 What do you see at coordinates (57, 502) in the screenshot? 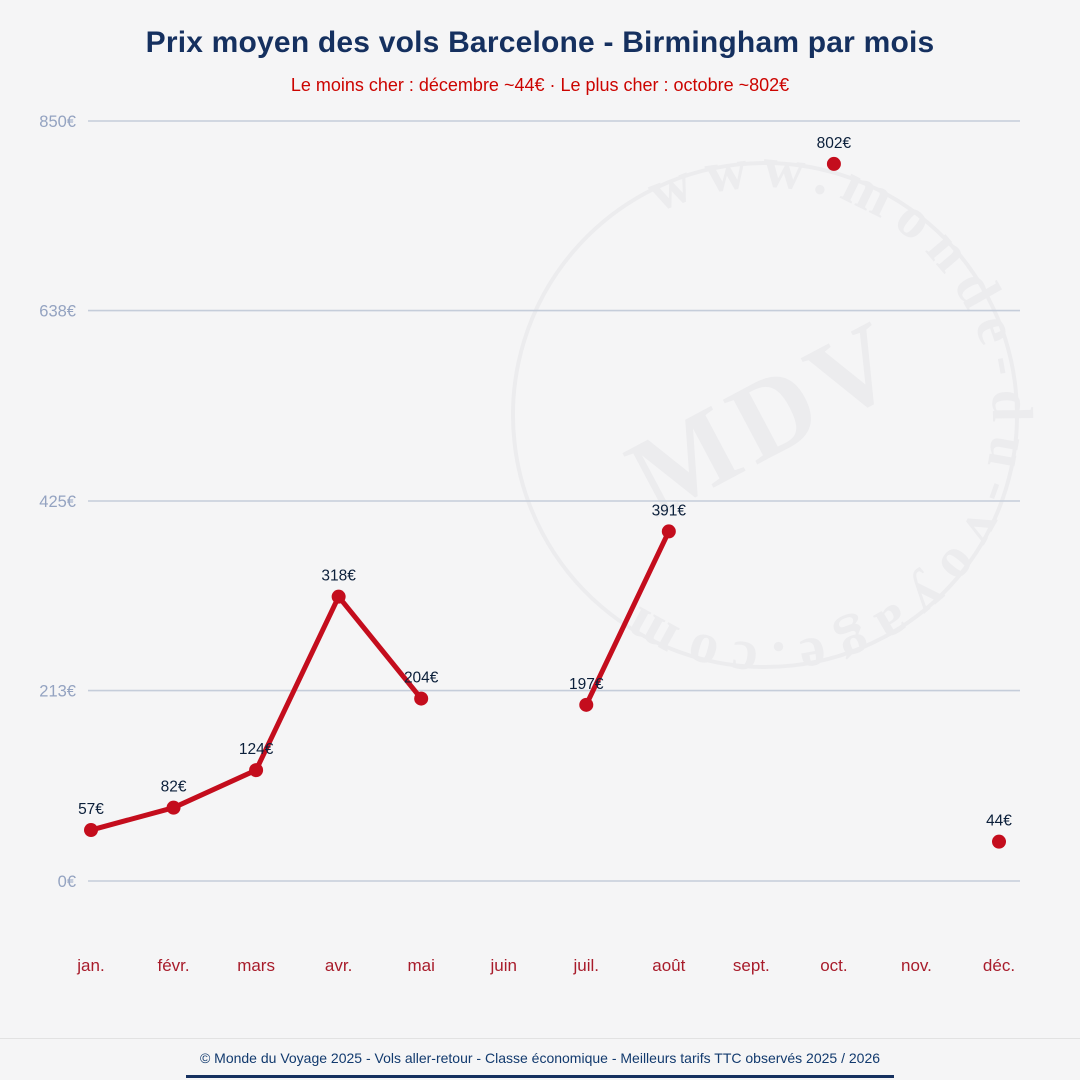
I see `y-tick-label: 425€` at bounding box center [57, 502].